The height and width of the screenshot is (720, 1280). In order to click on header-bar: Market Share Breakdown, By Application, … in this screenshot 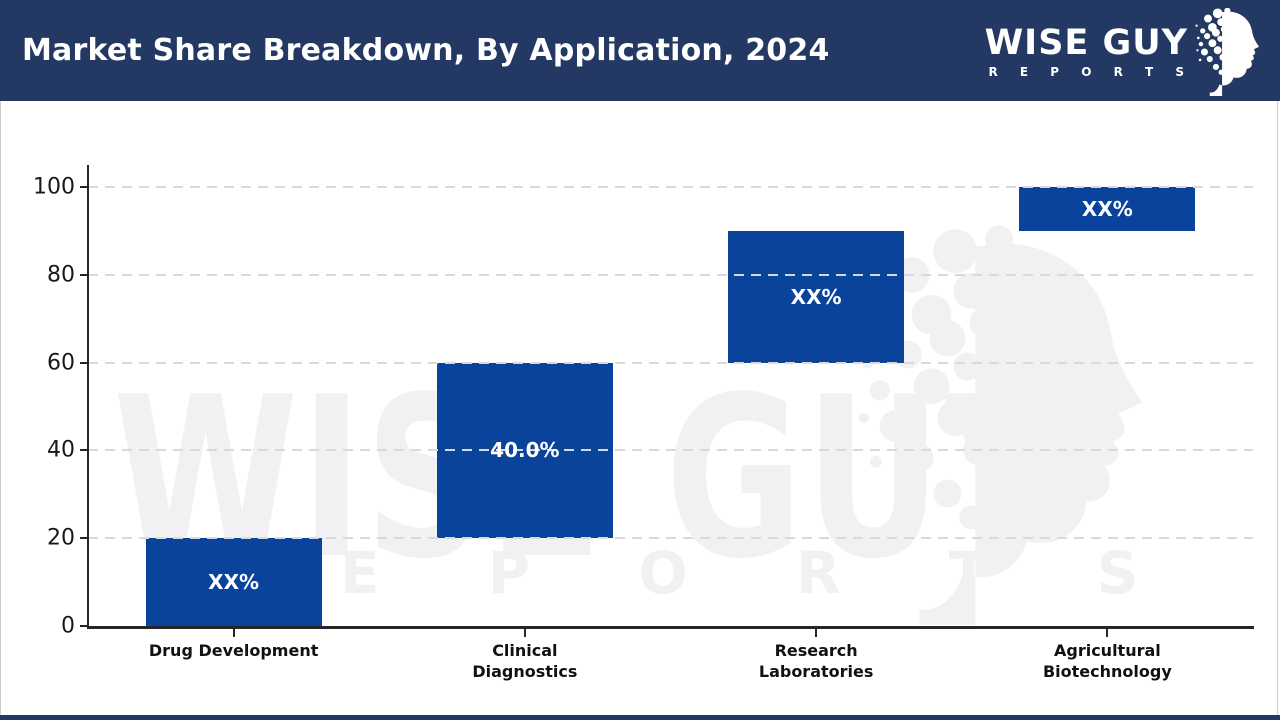, I will do `click(640, 50)`.